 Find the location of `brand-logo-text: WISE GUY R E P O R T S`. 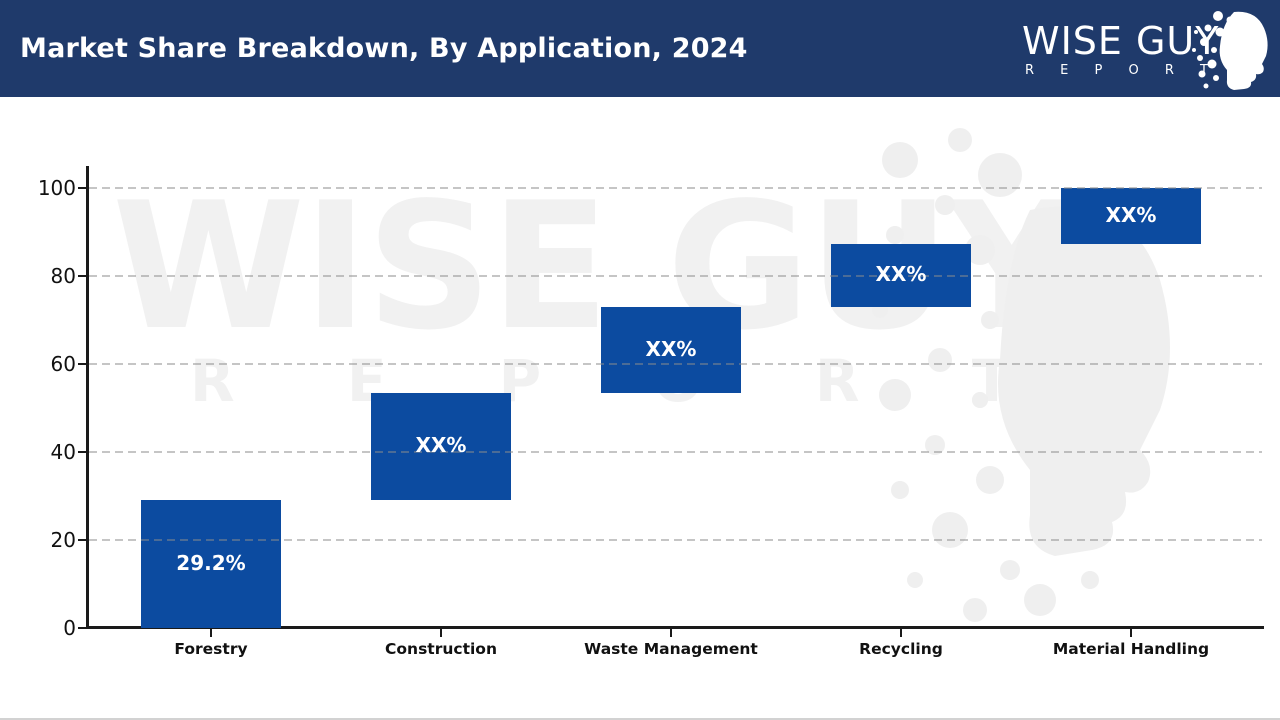

brand-logo-text: WISE GUY R E P O R T S is located at coordinates (1137, 50).